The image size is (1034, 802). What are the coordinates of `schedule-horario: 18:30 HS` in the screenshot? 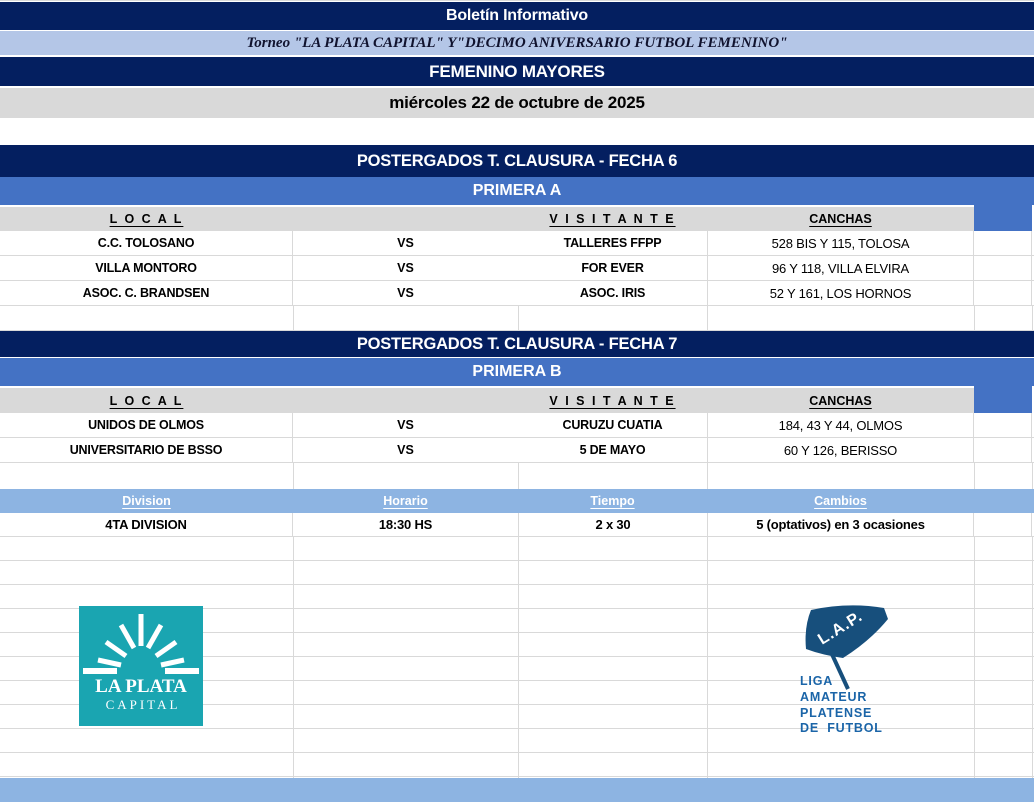 It's located at (405, 524).